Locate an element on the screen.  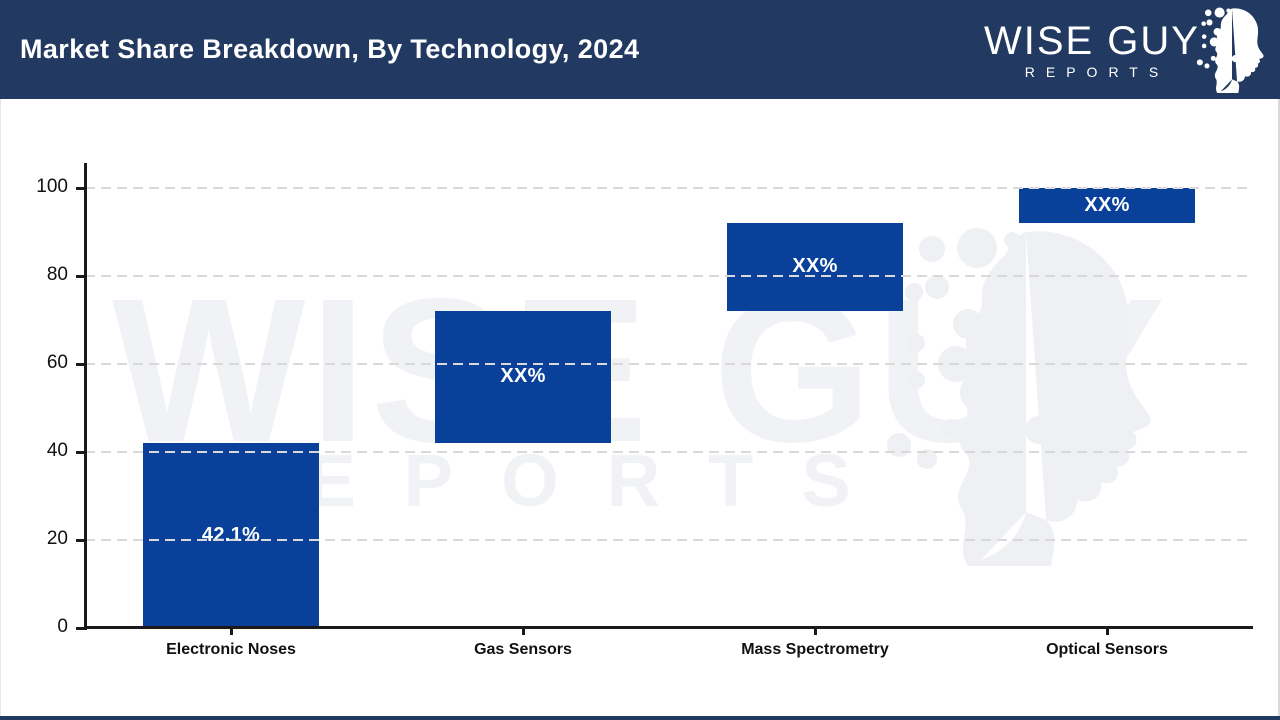
y-tick-label-20: 20 is located at coordinates (57, 538).